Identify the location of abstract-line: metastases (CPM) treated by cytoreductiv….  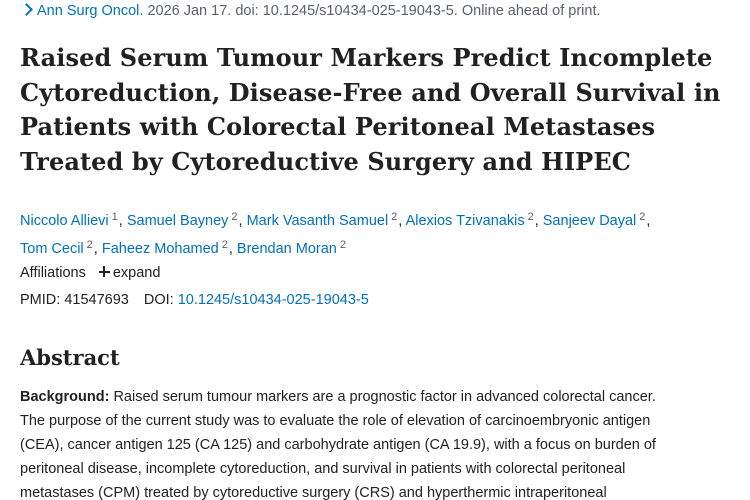
(313, 492).